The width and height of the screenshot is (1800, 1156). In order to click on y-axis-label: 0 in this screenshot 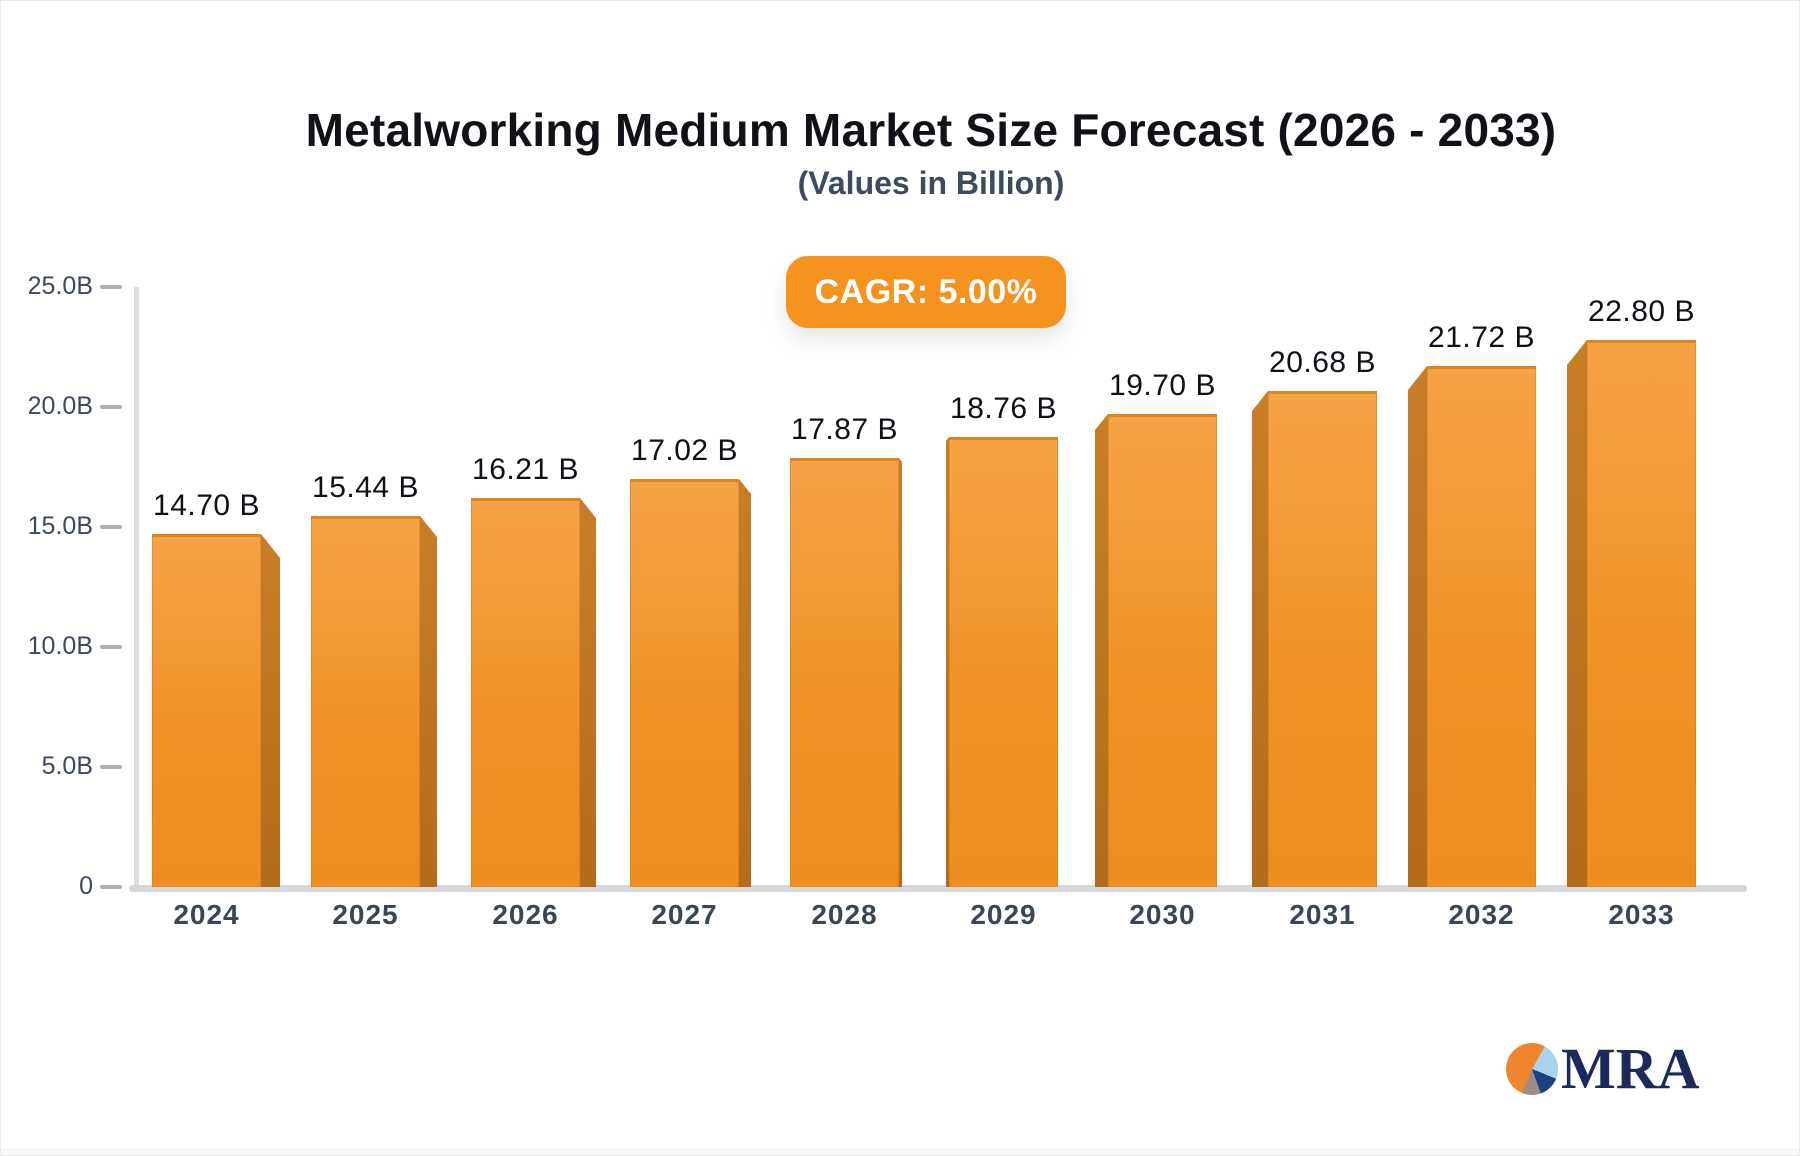, I will do `click(86, 886)`.